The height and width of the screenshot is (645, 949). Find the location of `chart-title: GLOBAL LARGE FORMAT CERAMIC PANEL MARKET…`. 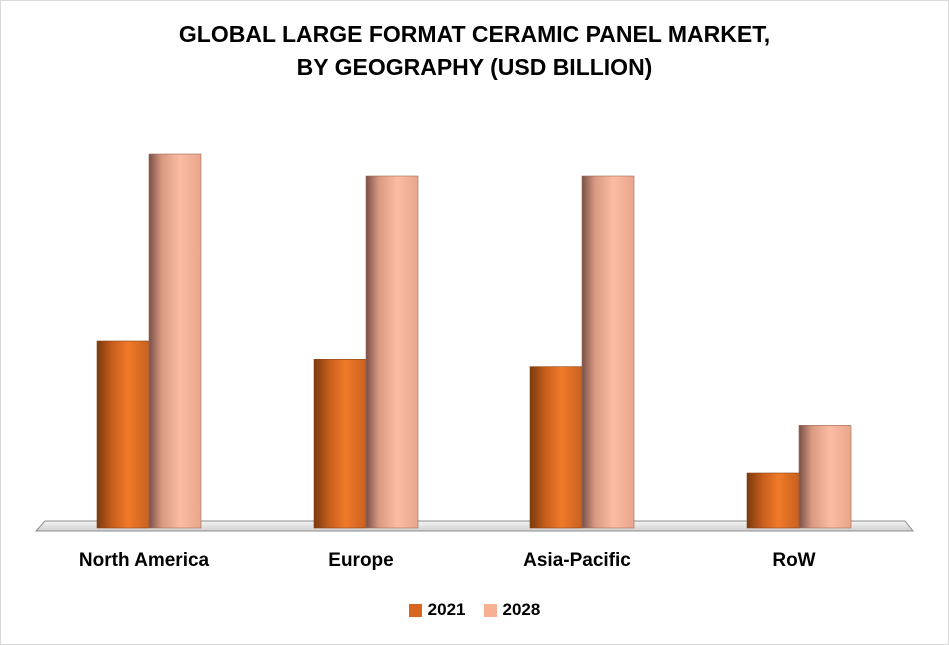

chart-title: GLOBAL LARGE FORMAT CERAMIC PANEL MARKET… is located at coordinates (474, 51).